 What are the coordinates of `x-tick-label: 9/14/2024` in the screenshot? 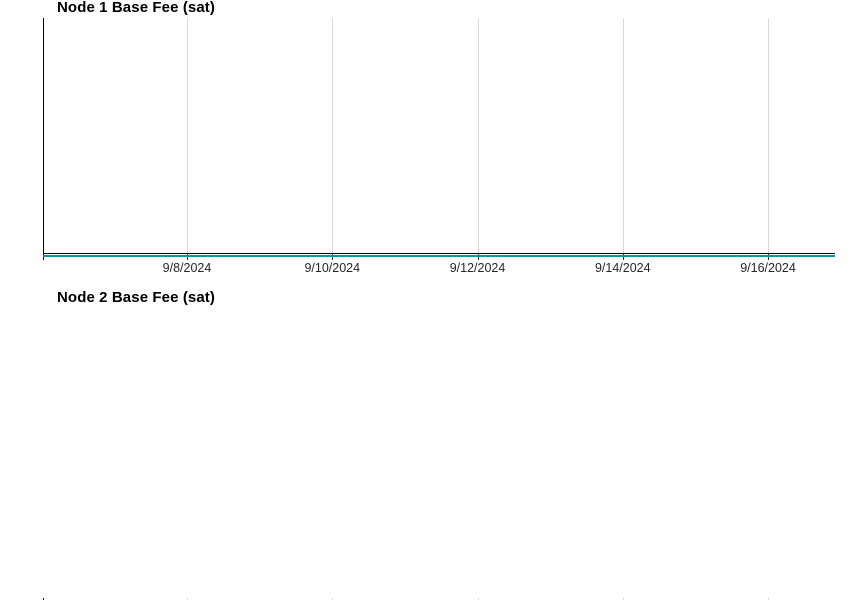 It's located at (622, 268).